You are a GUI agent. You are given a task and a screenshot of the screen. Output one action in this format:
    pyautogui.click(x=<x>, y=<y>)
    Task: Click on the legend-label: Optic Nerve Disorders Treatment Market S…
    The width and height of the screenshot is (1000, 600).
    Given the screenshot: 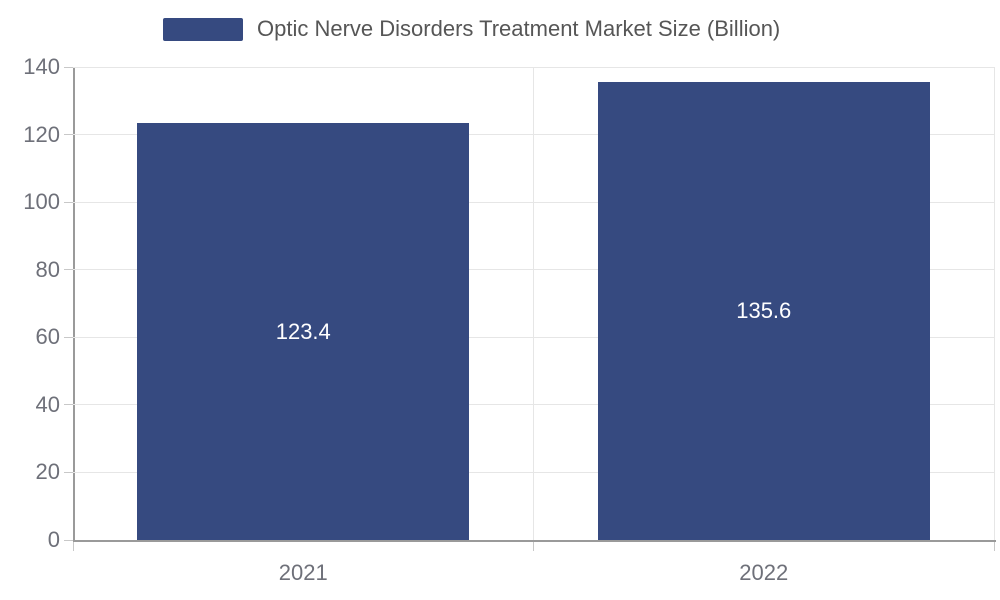 What is the action you would take?
    pyautogui.click(x=519, y=28)
    